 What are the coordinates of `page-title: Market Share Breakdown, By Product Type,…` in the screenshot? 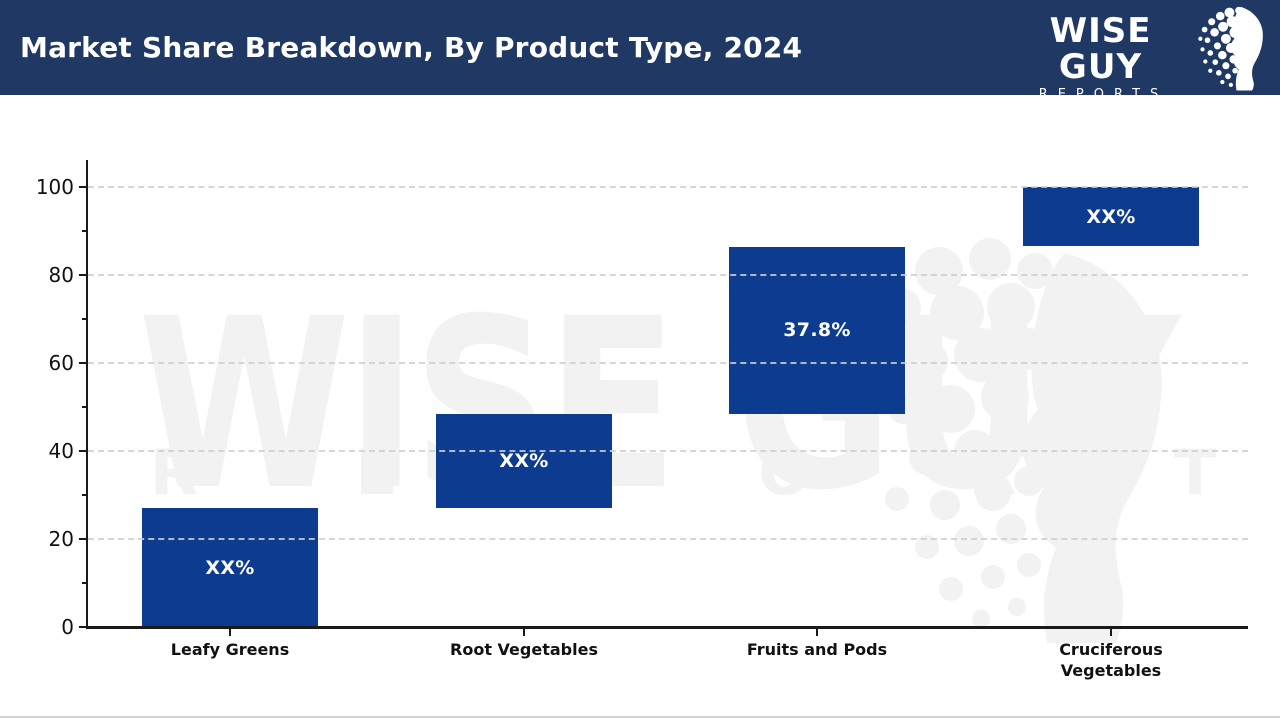 It's located at (411, 47).